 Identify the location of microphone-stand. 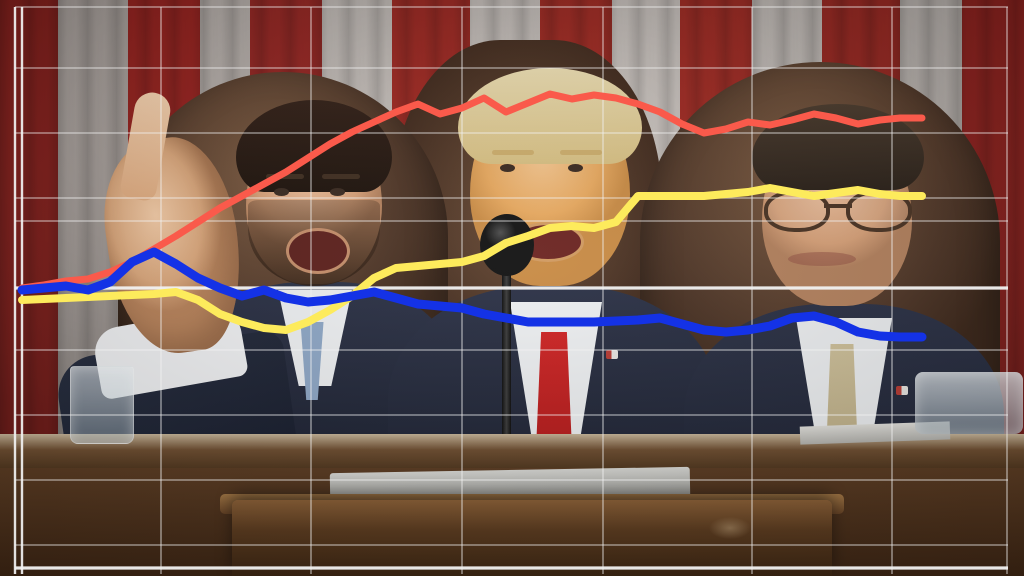
(506, 360).